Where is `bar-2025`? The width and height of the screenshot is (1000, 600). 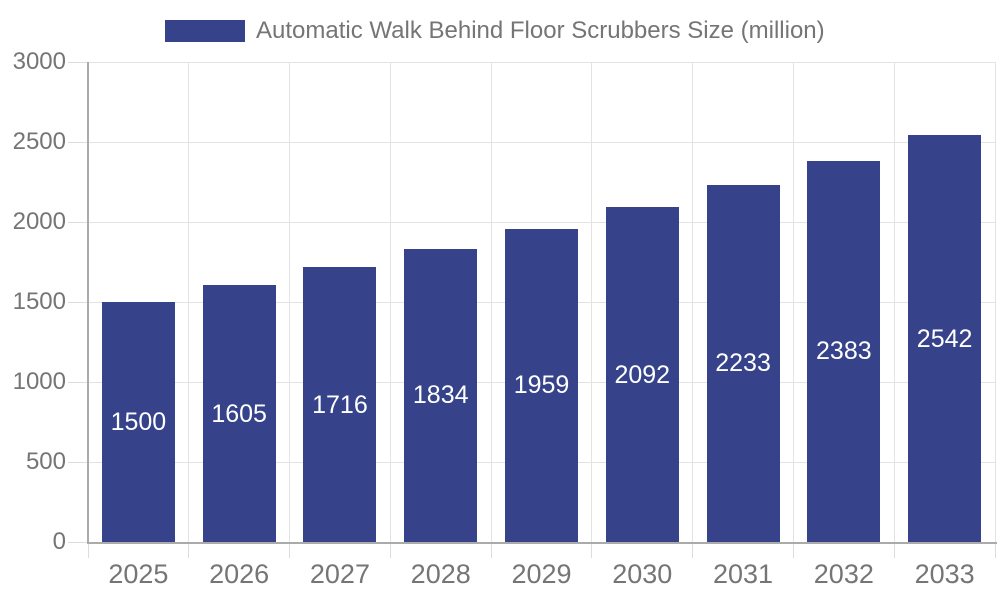
bar-2025 is located at coordinates (138, 422).